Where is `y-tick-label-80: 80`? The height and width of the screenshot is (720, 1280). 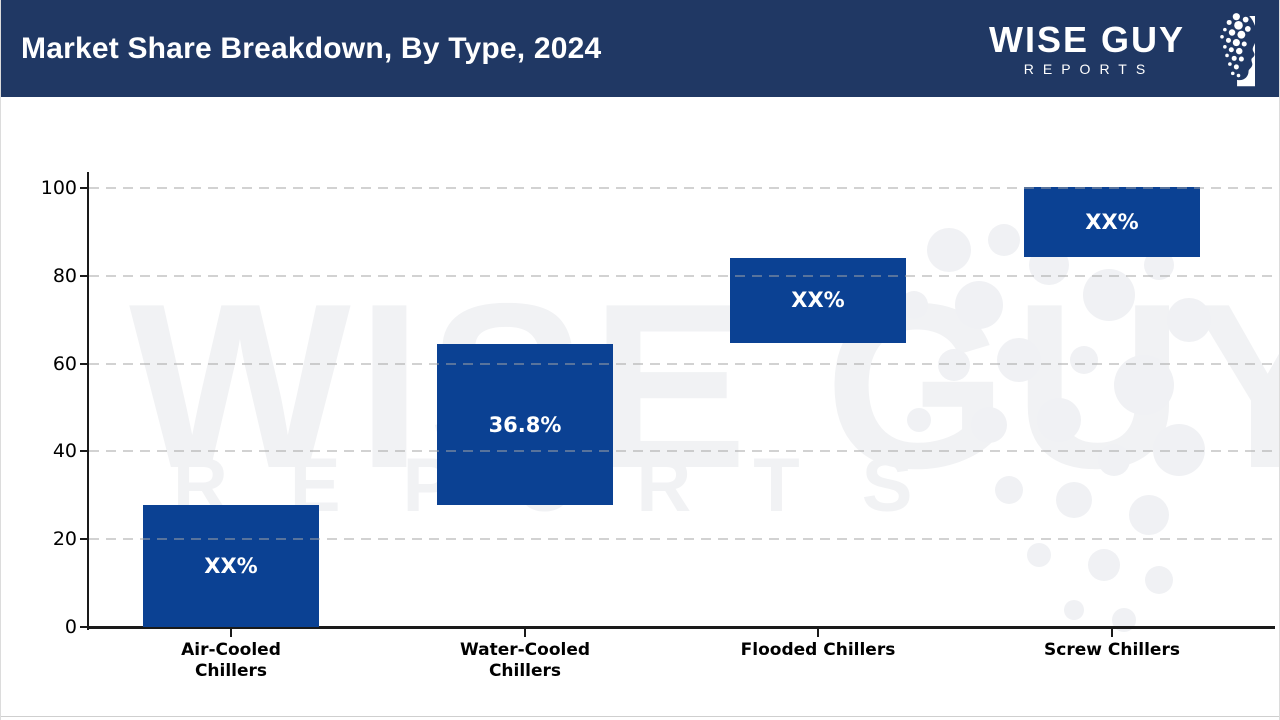 y-tick-label-80: 80 is located at coordinates (64, 275).